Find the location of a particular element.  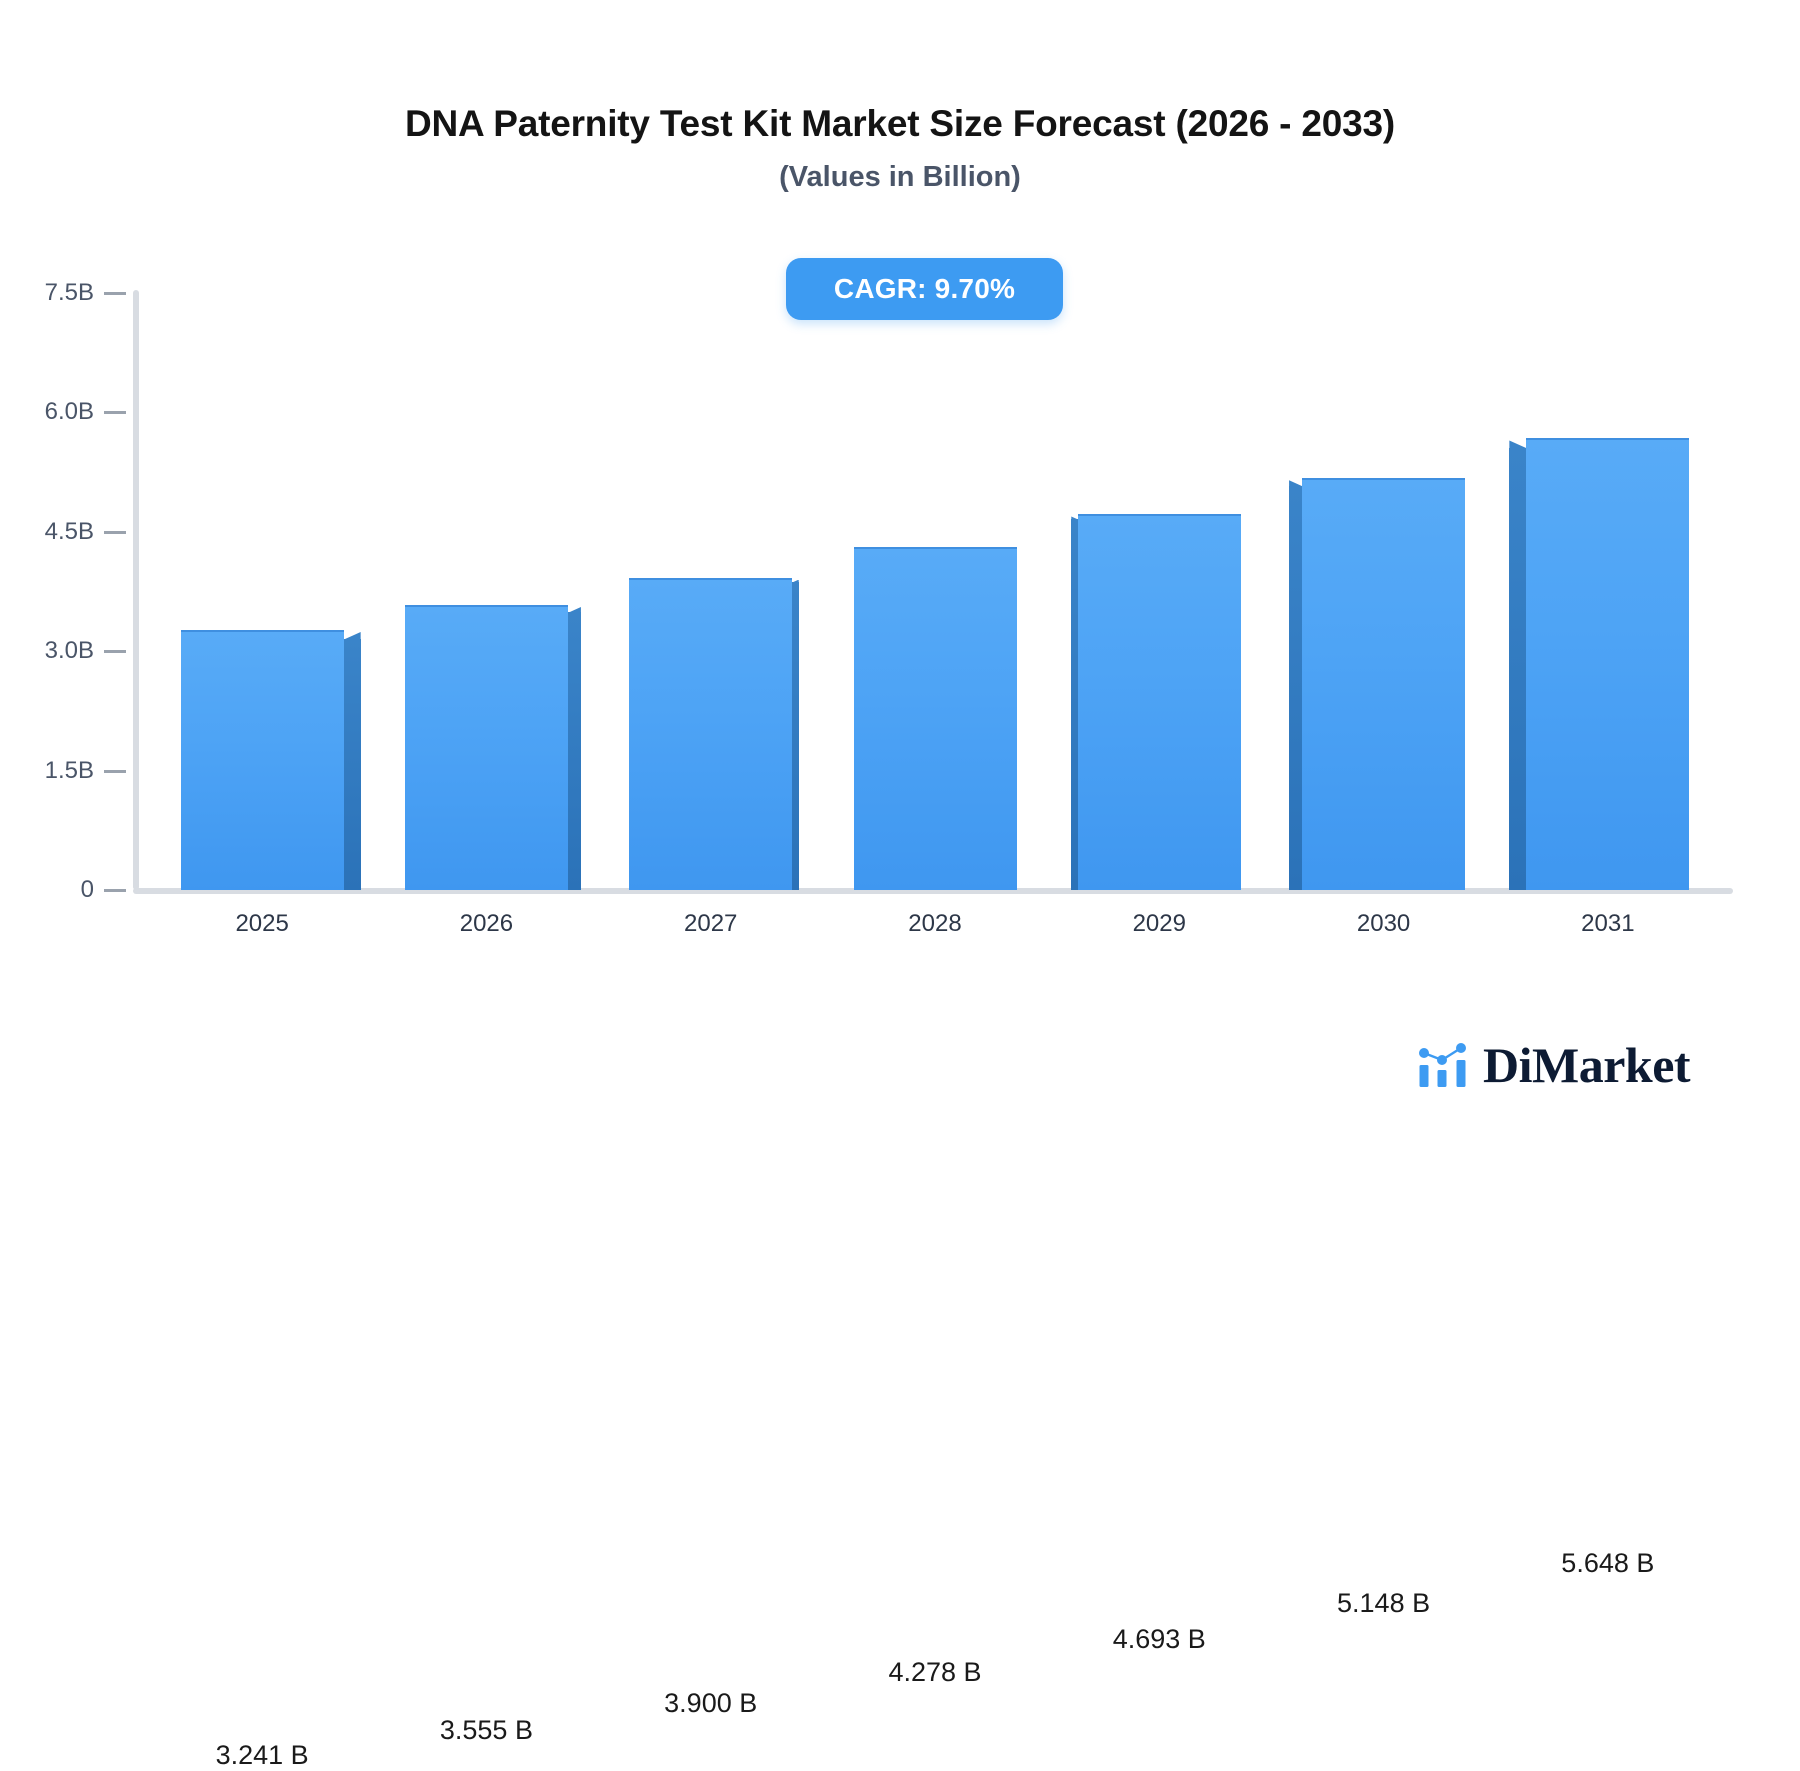

y-axis-line is located at coordinates (136, 590).